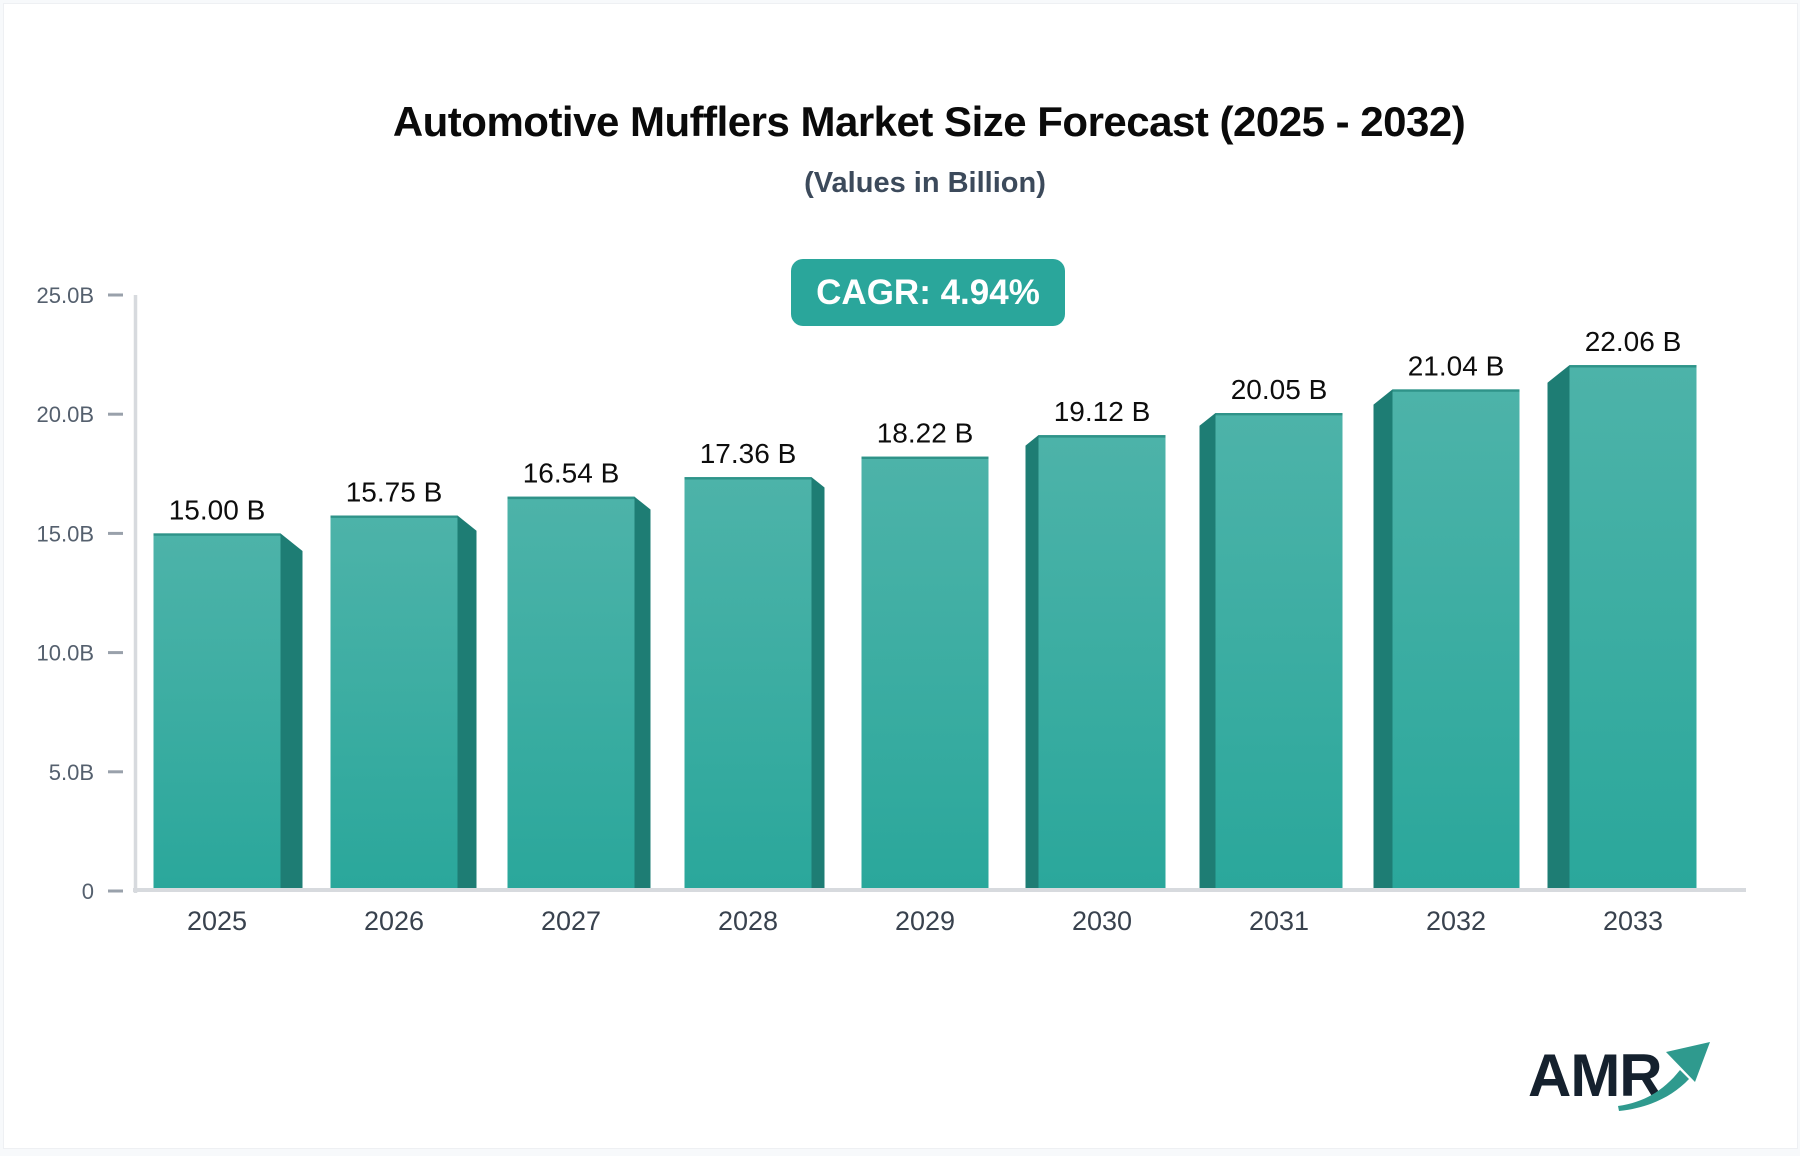 Image resolution: width=1800 pixels, height=1156 pixels. Describe the element at coordinates (66, 653) in the screenshot. I see `y-axis-label: 10.0B` at that location.